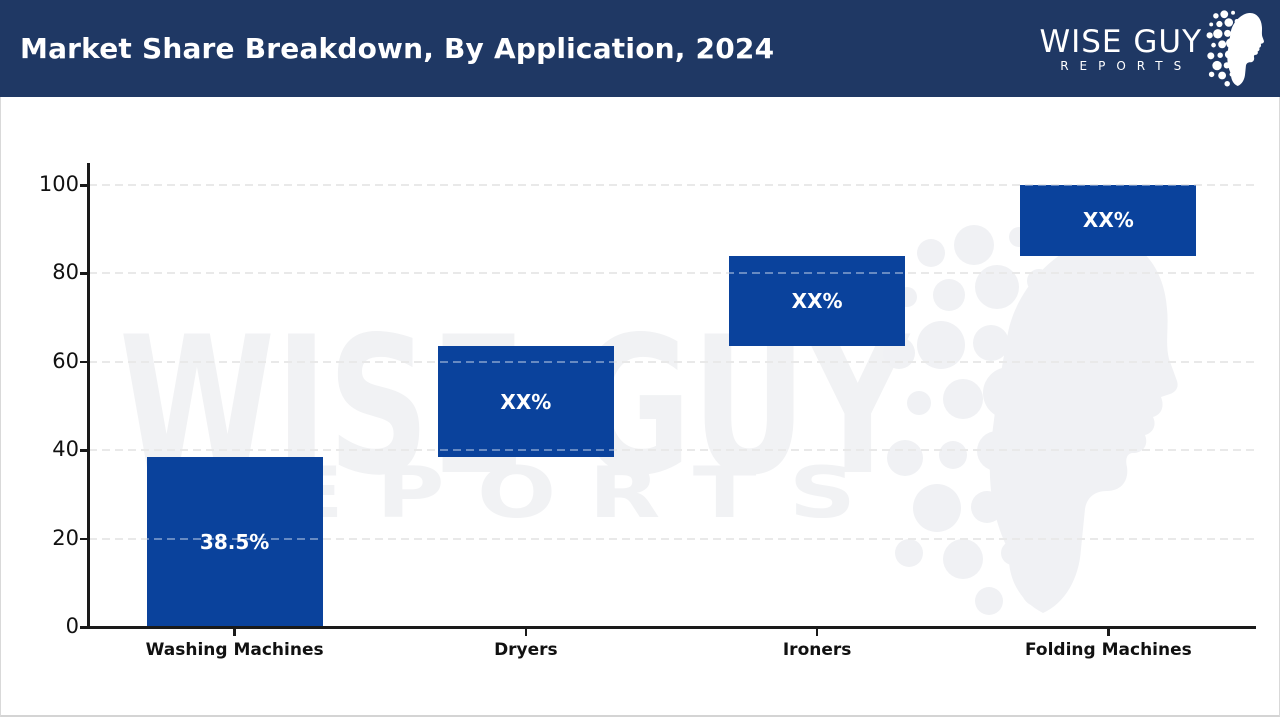 The width and height of the screenshot is (1280, 720). What do you see at coordinates (817, 632) in the screenshot?
I see `x-tick-mark-ironers` at bounding box center [817, 632].